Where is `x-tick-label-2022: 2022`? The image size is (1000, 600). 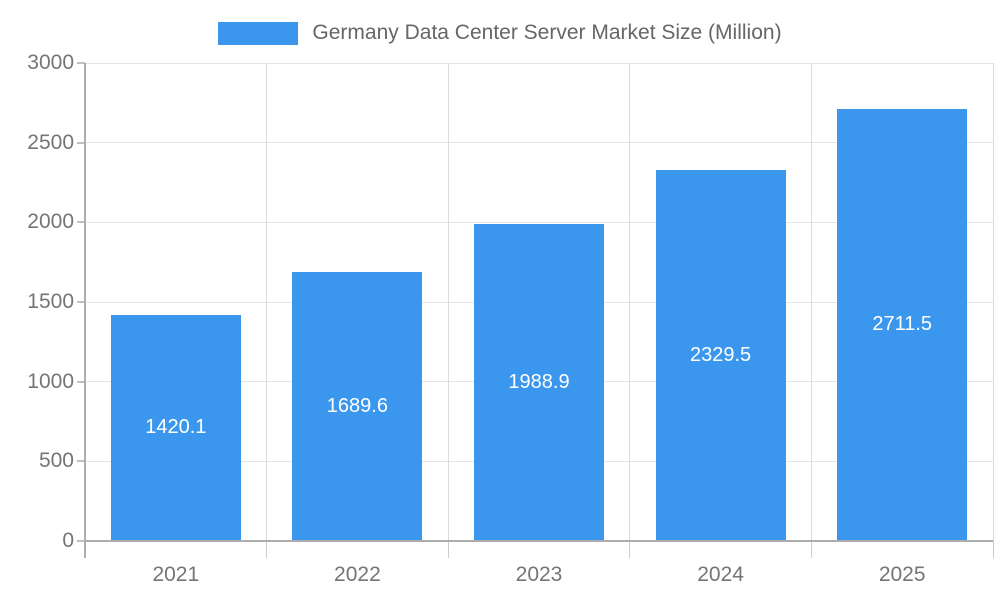
x-tick-label-2022: 2022 is located at coordinates (357, 574).